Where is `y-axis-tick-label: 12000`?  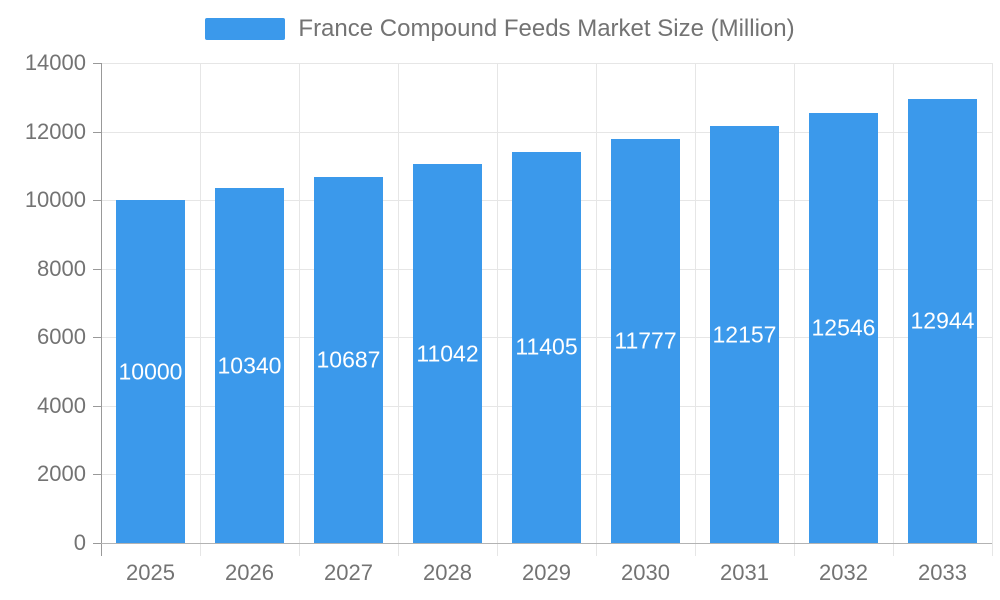
y-axis-tick-label: 12000 is located at coordinates (55, 131).